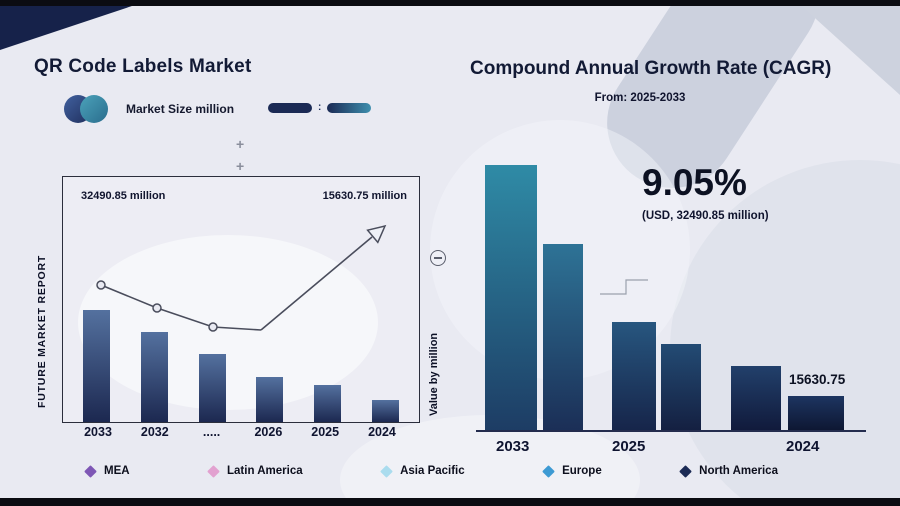 This screenshot has width=900, height=506. Describe the element at coordinates (240, 432) in the screenshot. I see `left-x-labels: 2033 2032..... 2026 2025 2024` at that location.